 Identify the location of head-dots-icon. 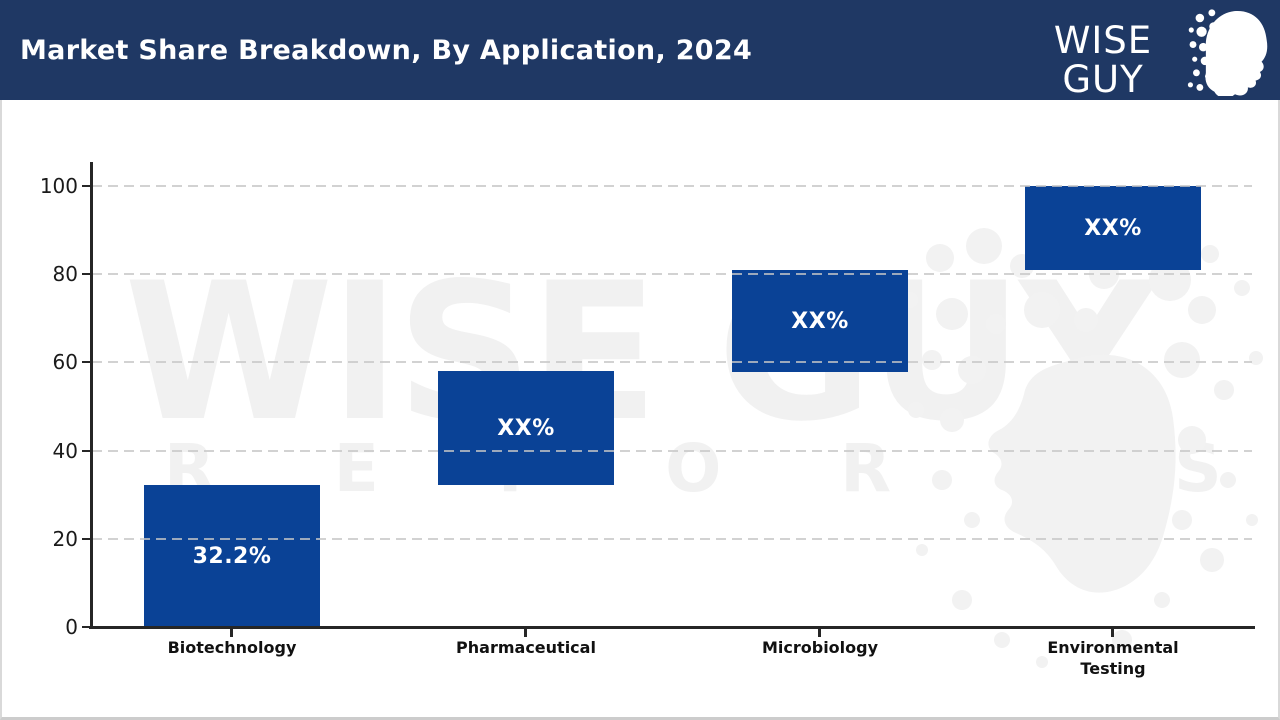
(1227, 52).